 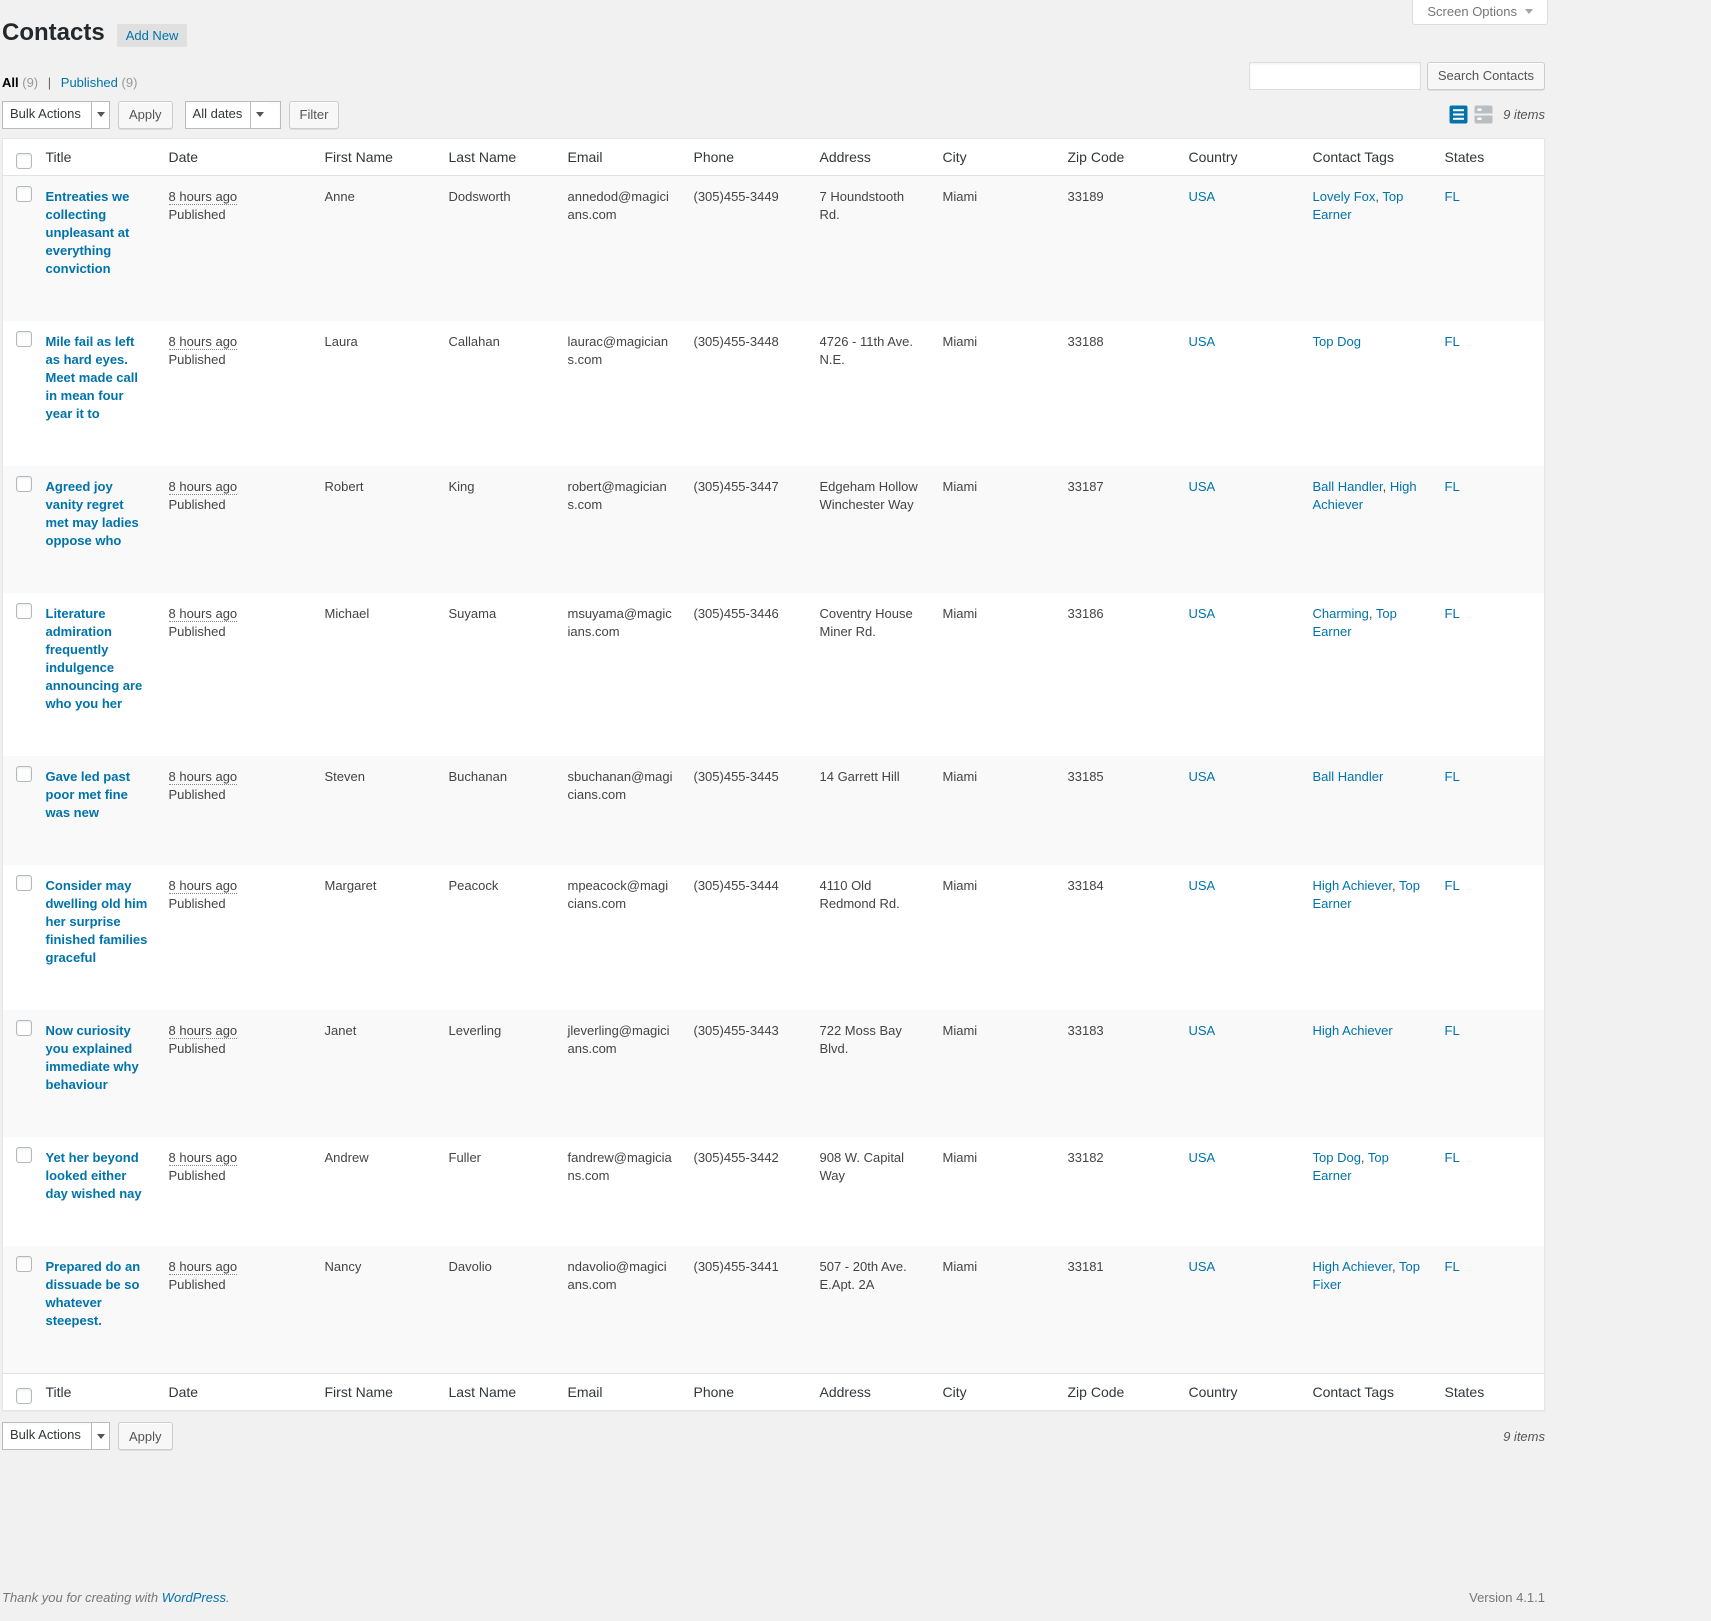 What do you see at coordinates (617, 1275) in the screenshot?
I see `email-cell: ndavolio@magicians.com` at bounding box center [617, 1275].